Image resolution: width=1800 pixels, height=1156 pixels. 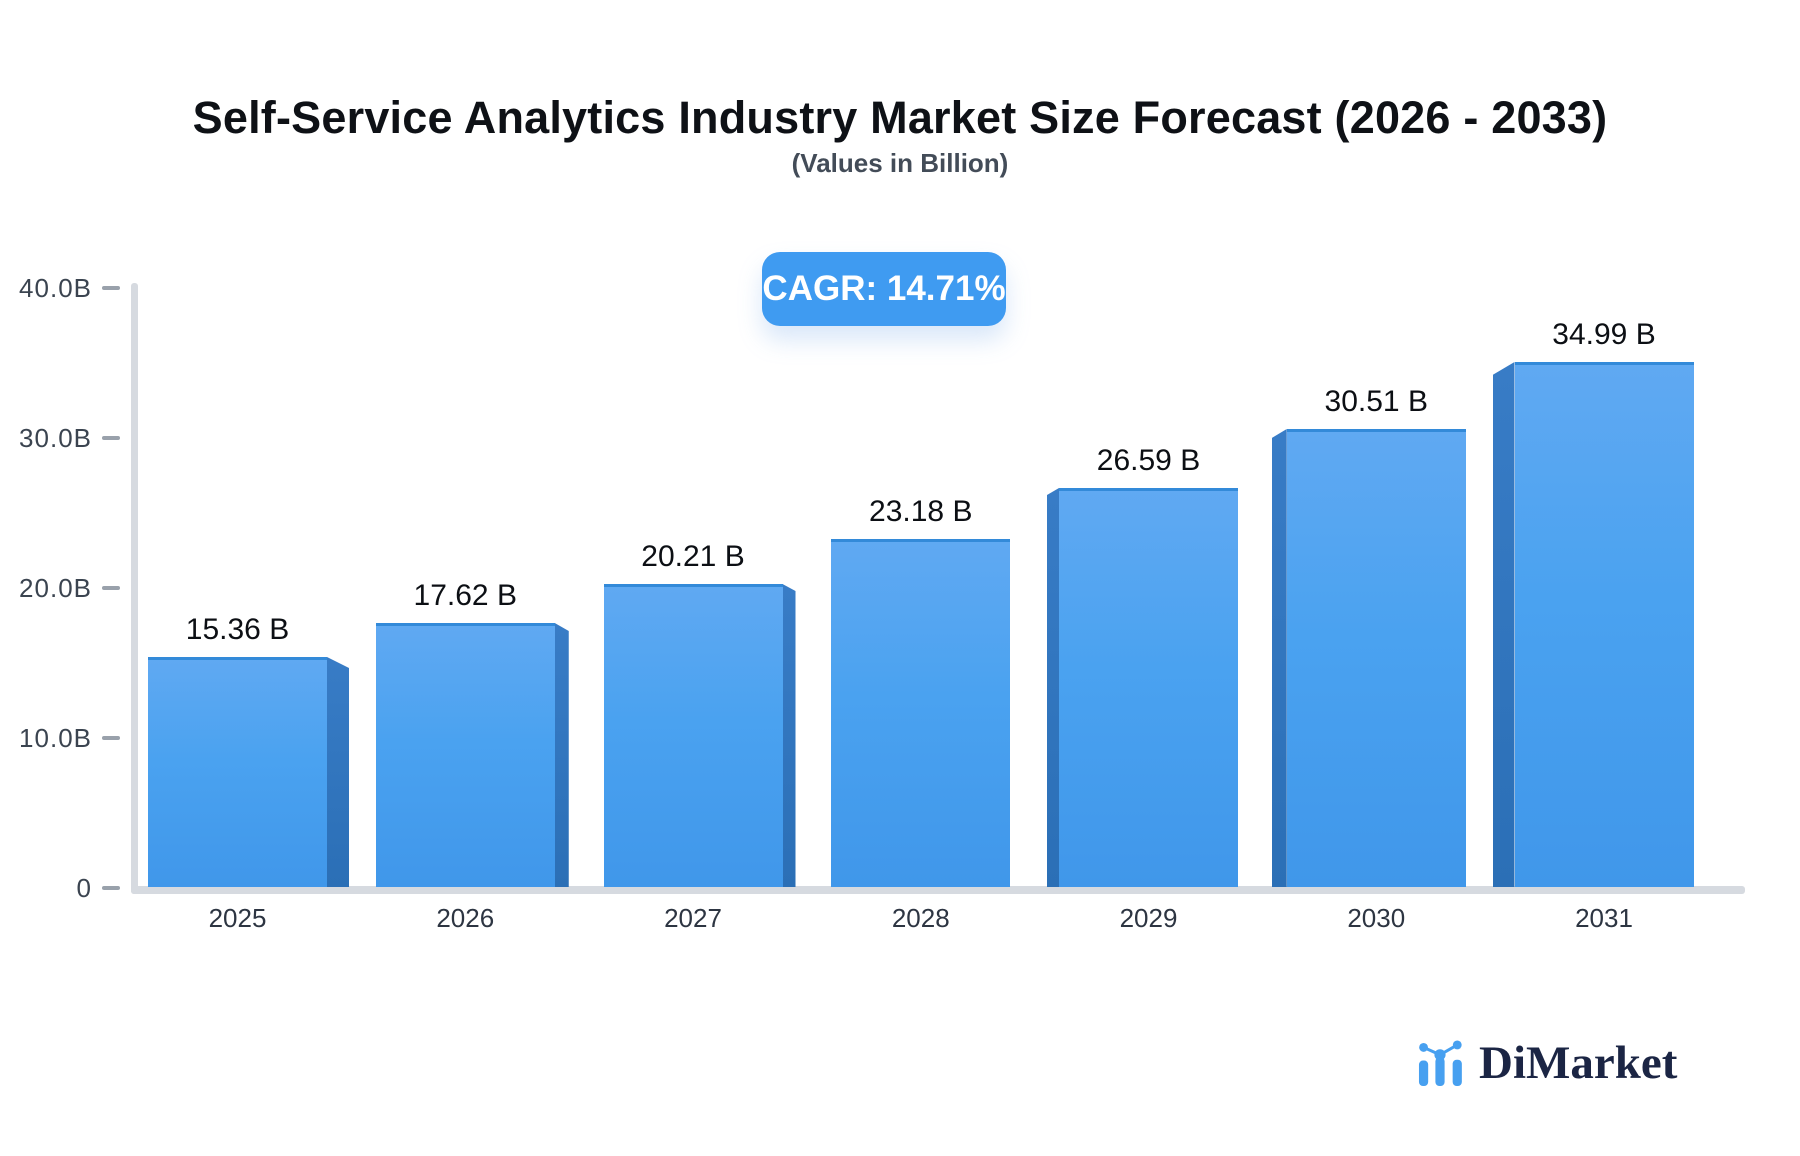 What do you see at coordinates (1578, 1063) in the screenshot?
I see `logo-text: DiMarket` at bounding box center [1578, 1063].